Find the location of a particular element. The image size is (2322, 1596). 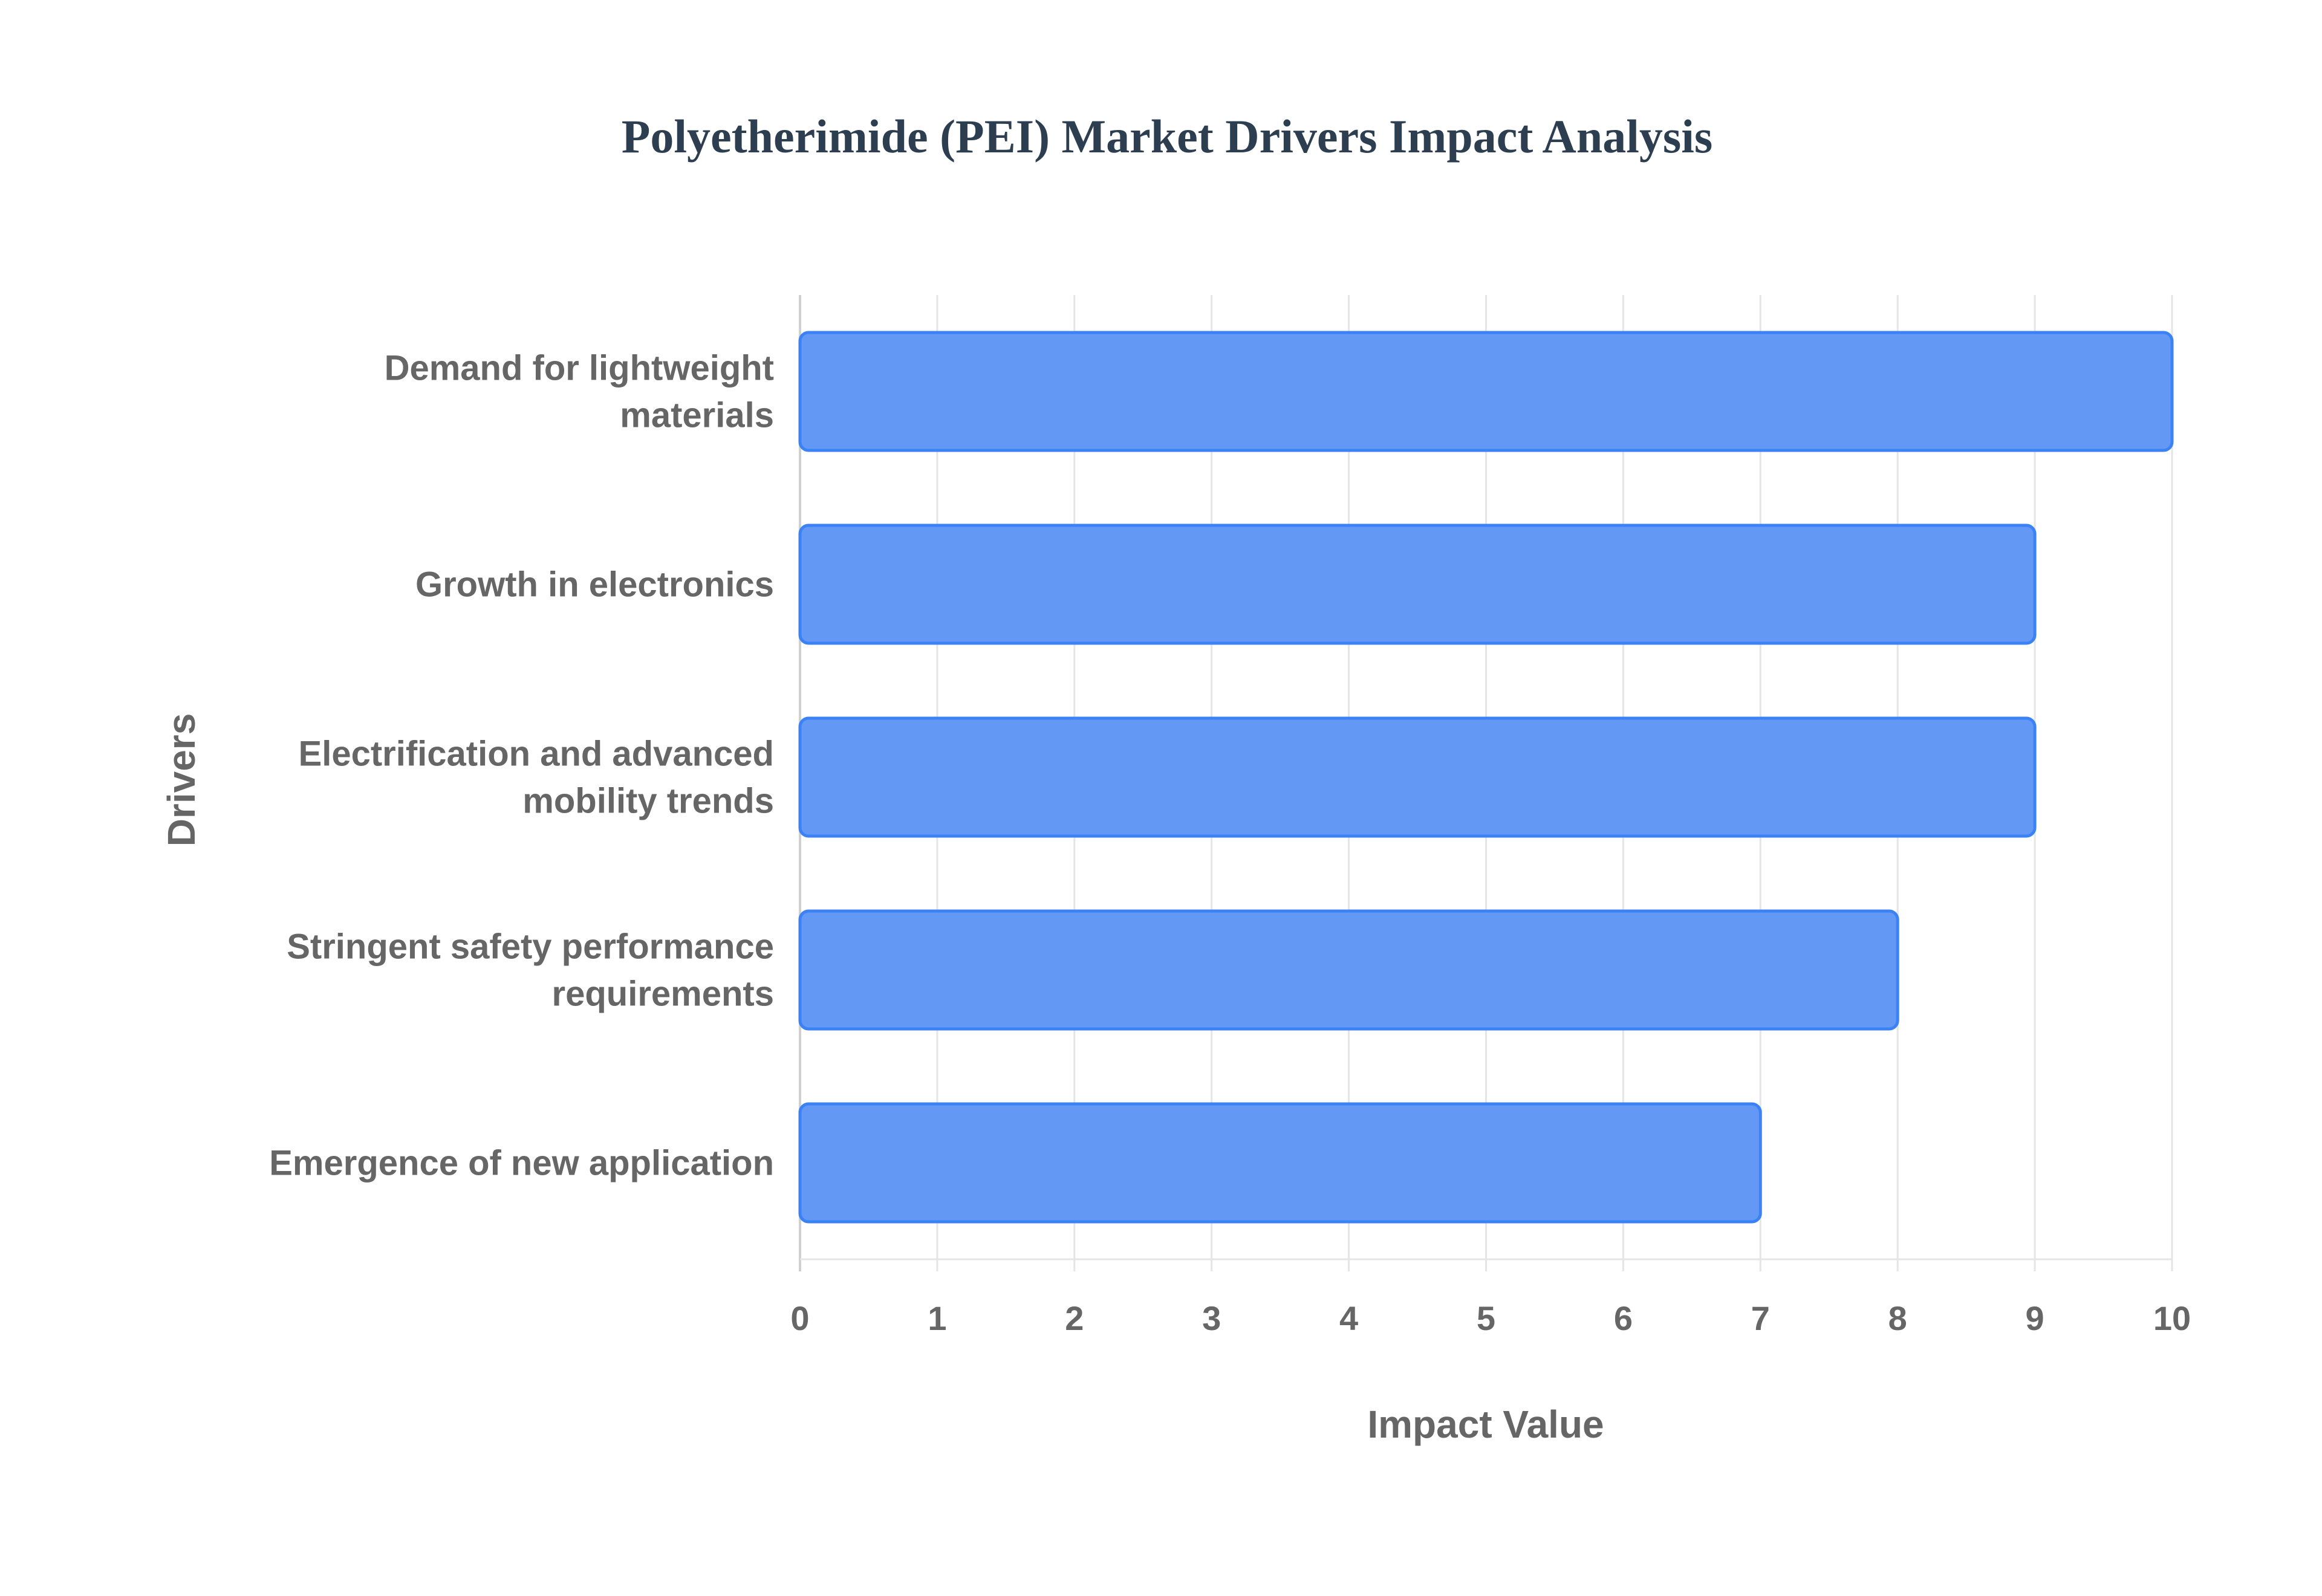

y-tick-label: Growth in electronics is located at coordinates (594, 585).